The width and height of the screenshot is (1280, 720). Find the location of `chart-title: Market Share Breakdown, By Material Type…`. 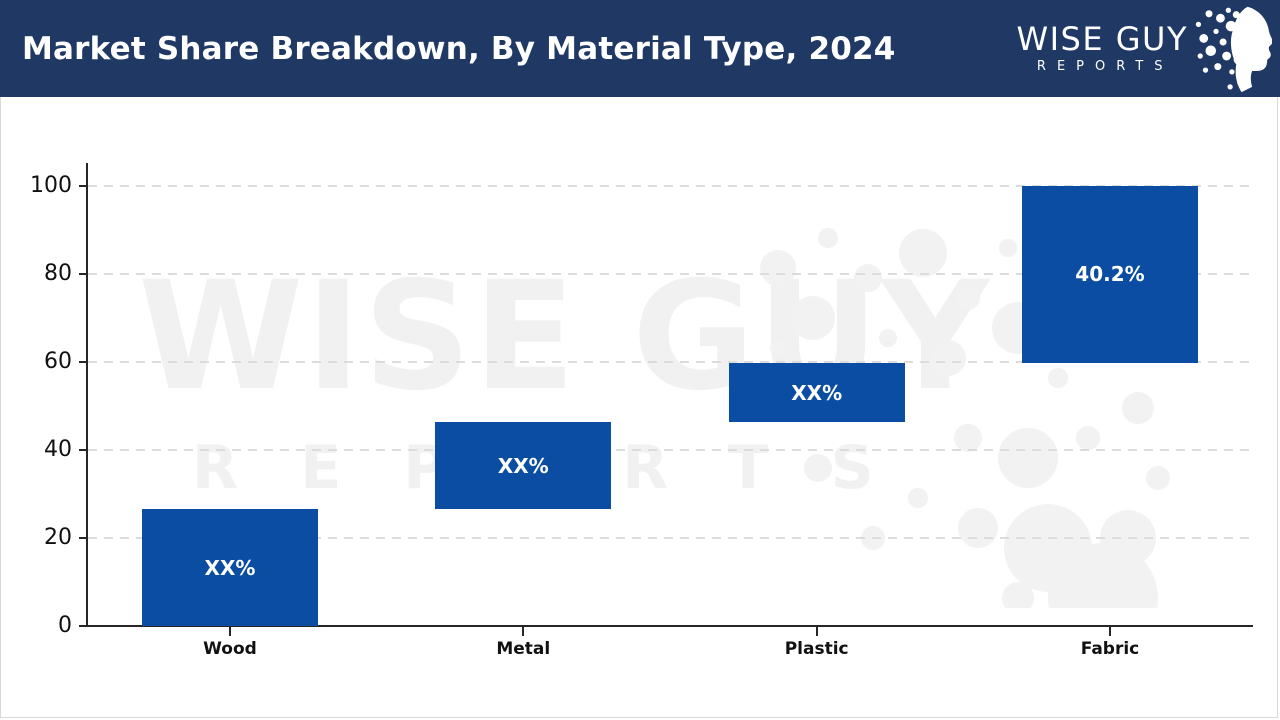

chart-title: Market Share Breakdown, By Material Type… is located at coordinates (459, 48).